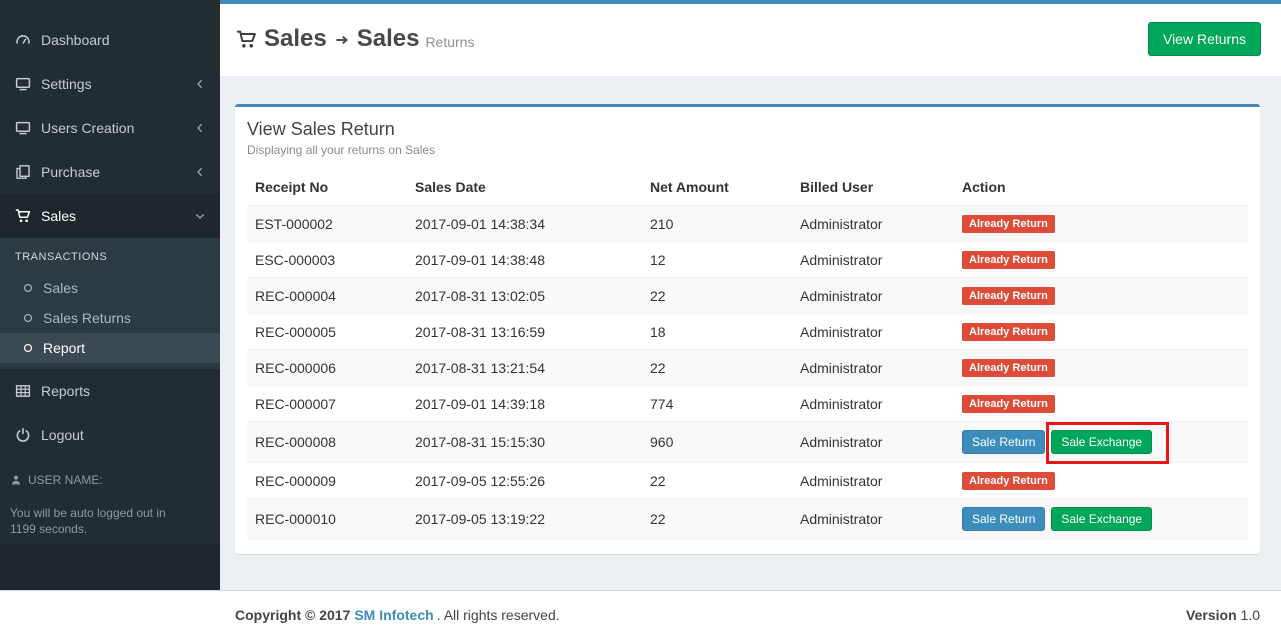 The width and height of the screenshot is (1281, 639). What do you see at coordinates (110, 172) in the screenshot?
I see `sidebar-item-purchase: Purchase` at bounding box center [110, 172].